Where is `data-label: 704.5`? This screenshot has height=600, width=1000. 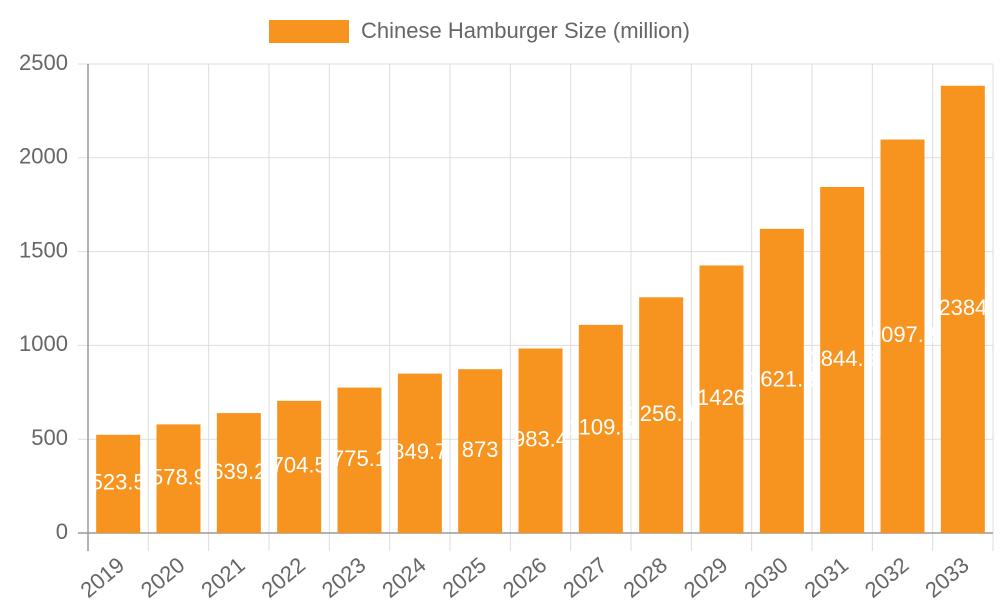
data-label: 704.5 is located at coordinates (299, 465).